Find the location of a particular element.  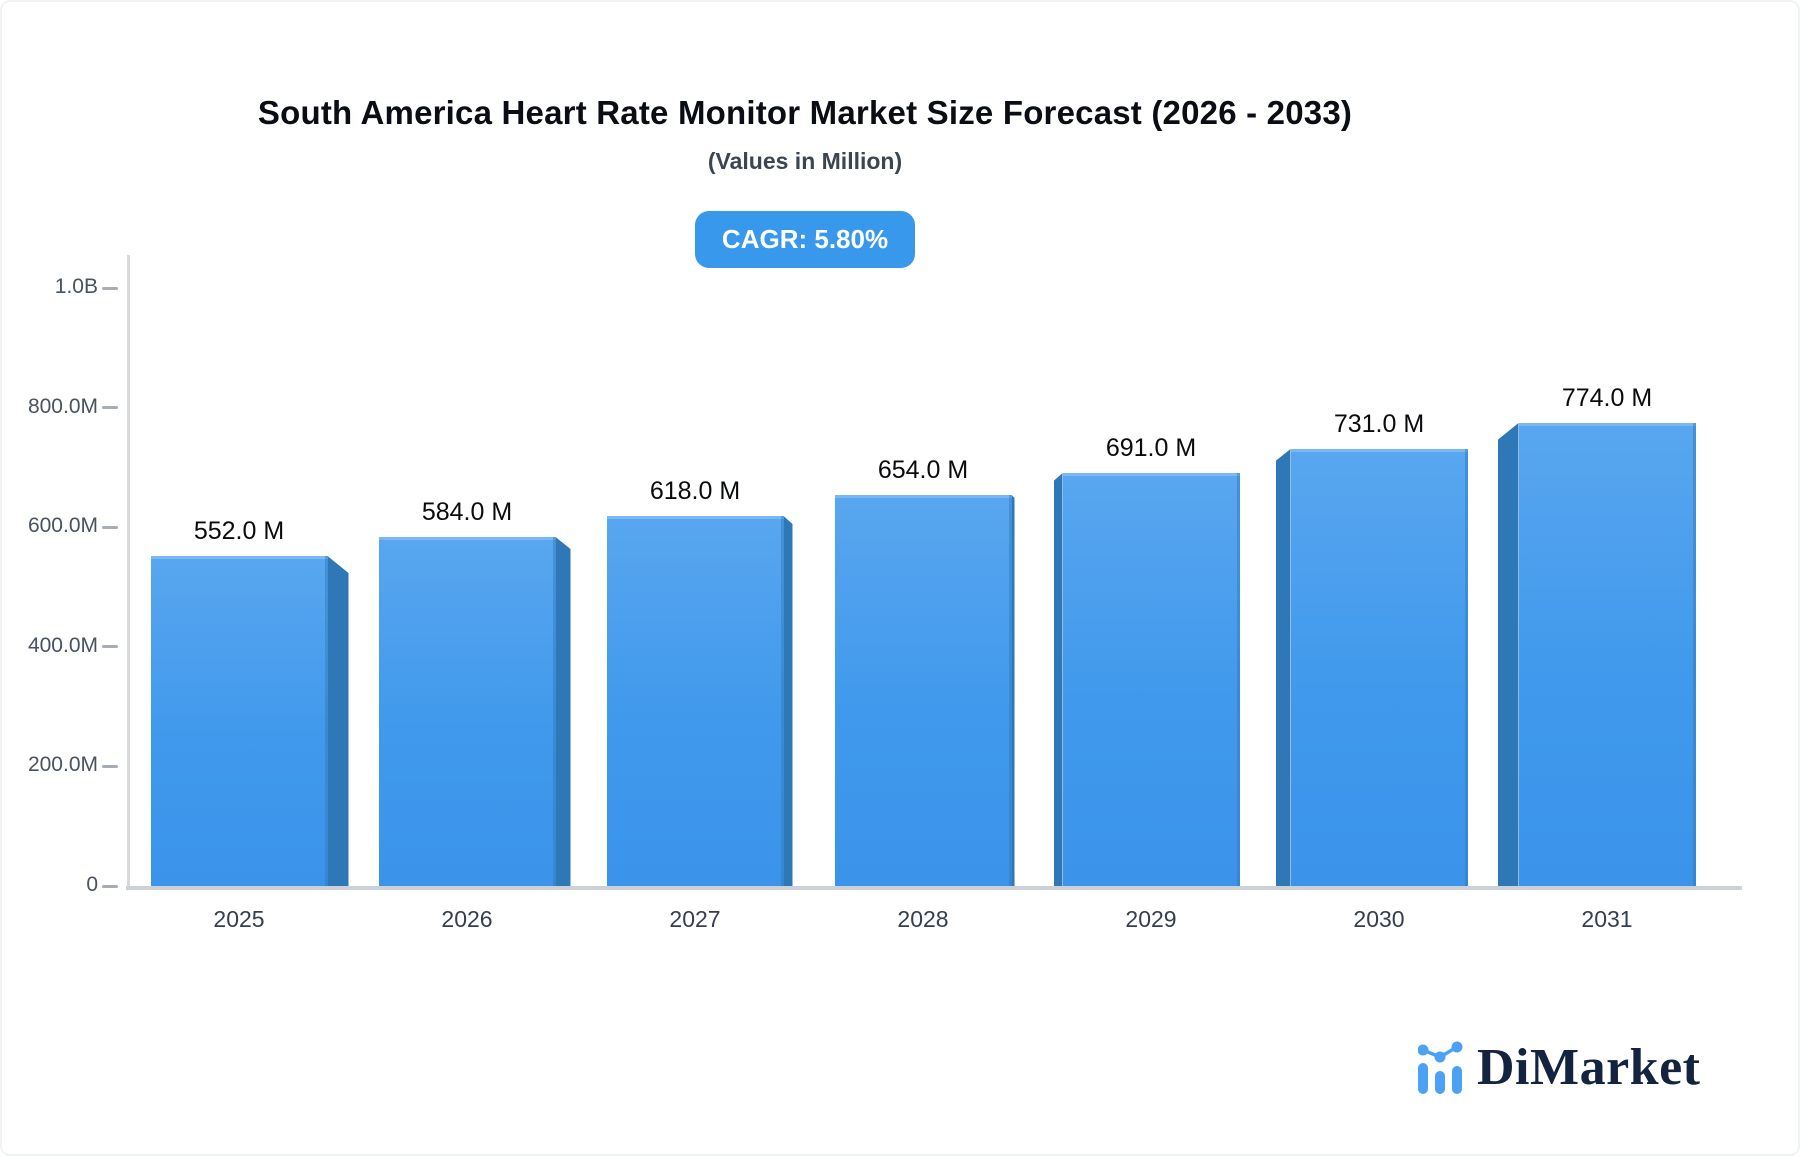

bar-group-2028: 654.0 M 2028 is located at coordinates (924, 694).